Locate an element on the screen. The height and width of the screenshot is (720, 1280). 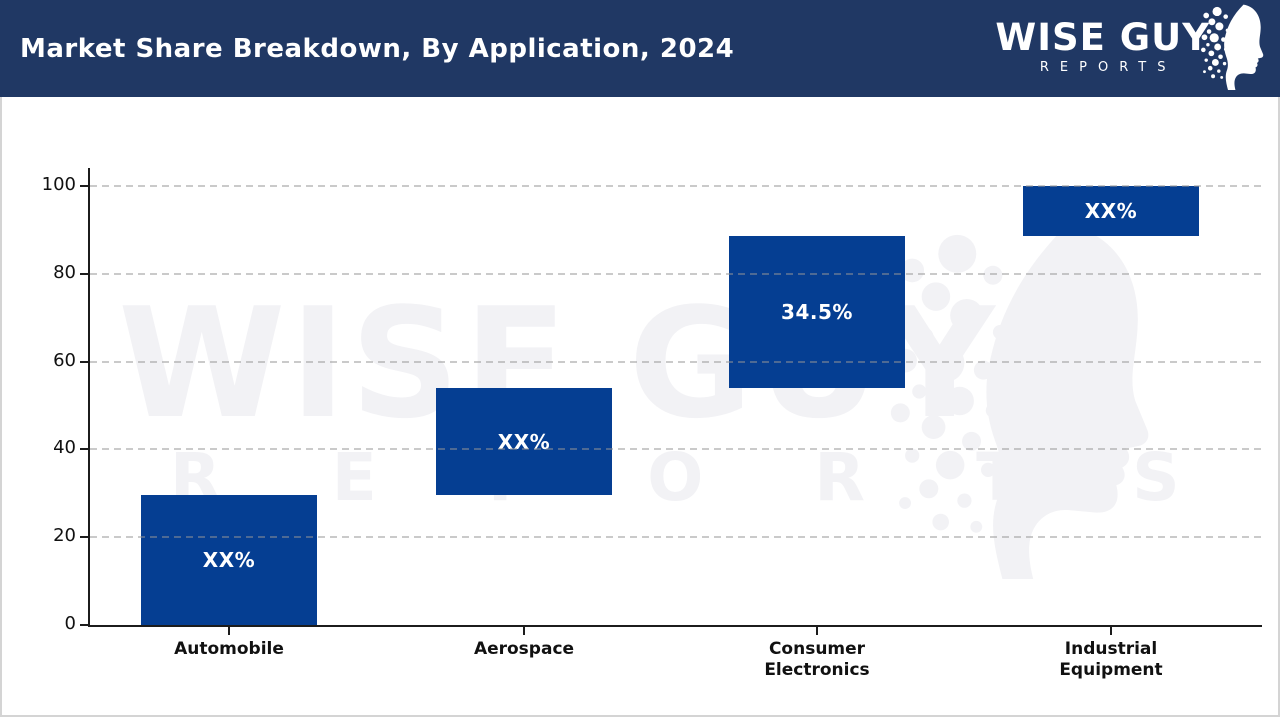
brand-logo: WISE GUY REPORTS is located at coordinates (1131, 47).